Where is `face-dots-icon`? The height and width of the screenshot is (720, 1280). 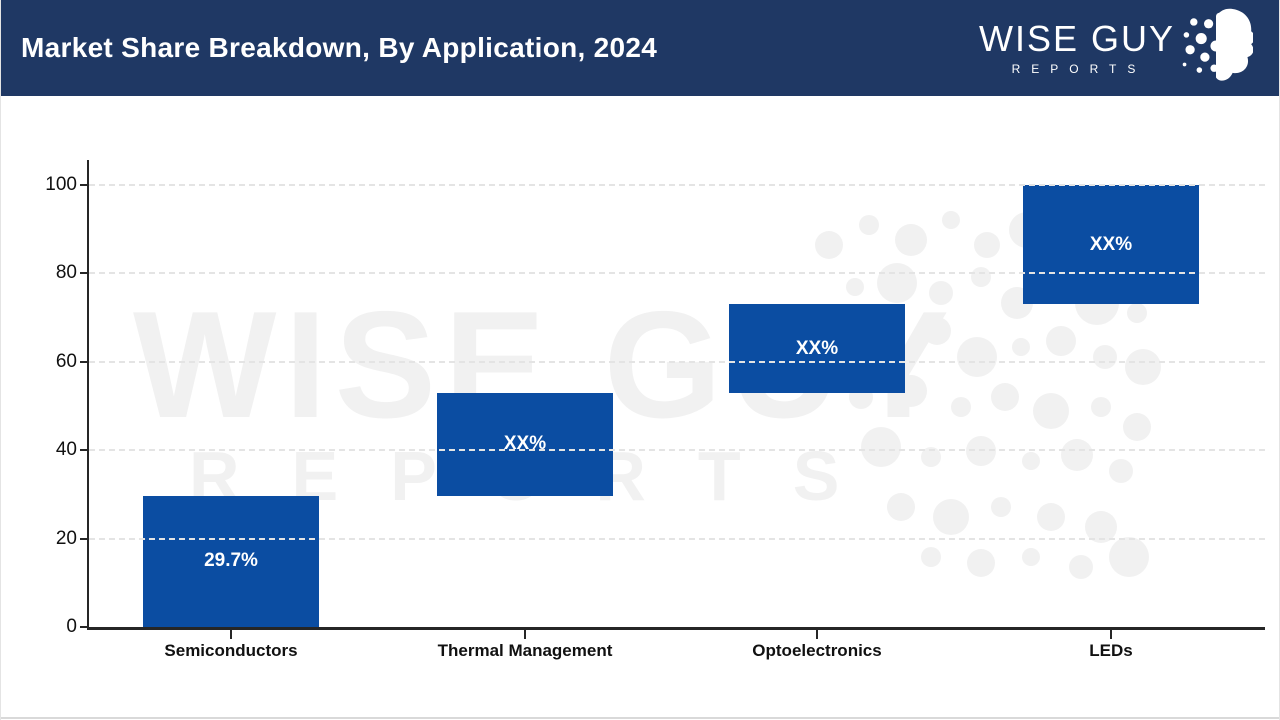 face-dots-icon is located at coordinates (1217, 48).